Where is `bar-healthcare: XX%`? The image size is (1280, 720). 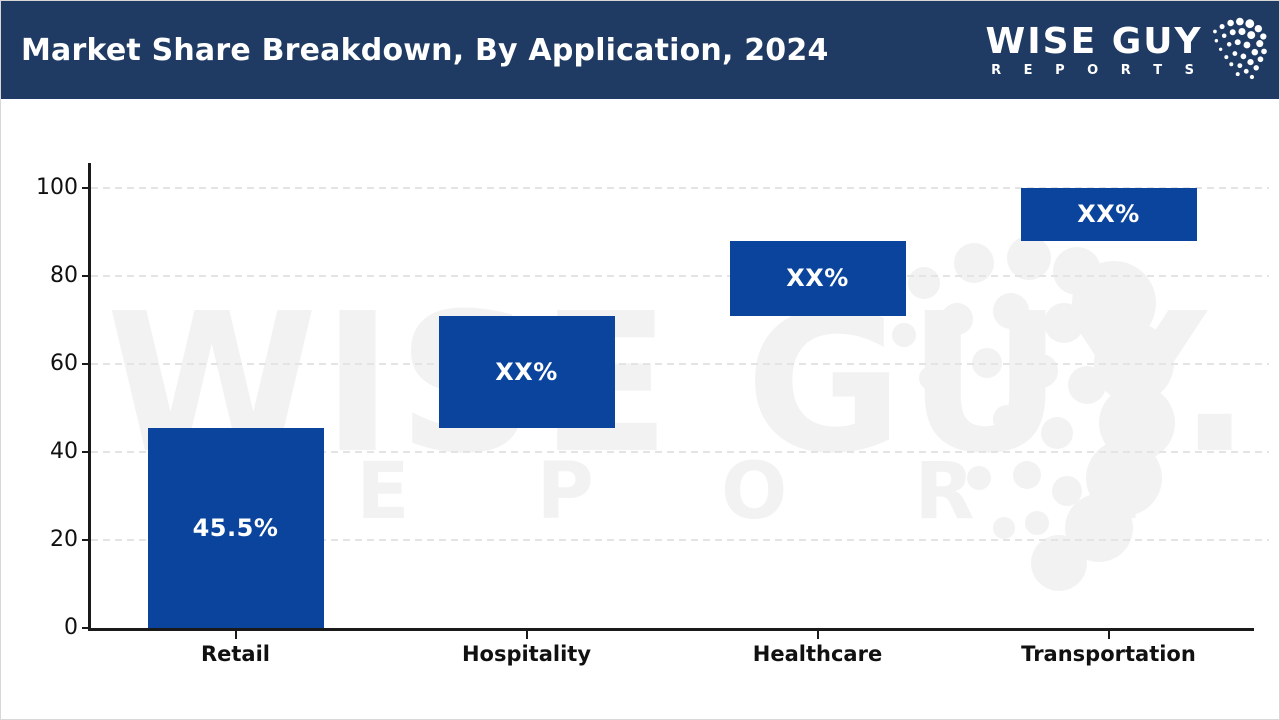
bar-healthcare: XX% is located at coordinates (817, 278).